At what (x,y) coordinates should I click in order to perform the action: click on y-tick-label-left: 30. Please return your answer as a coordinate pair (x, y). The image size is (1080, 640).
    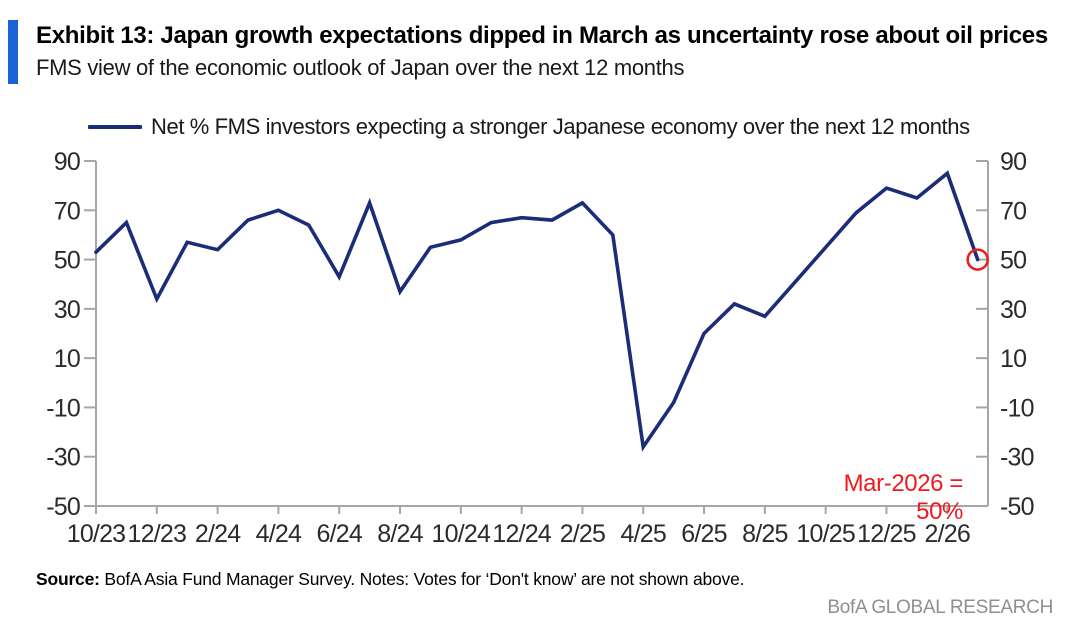
    Looking at the image, I should click on (67, 310).